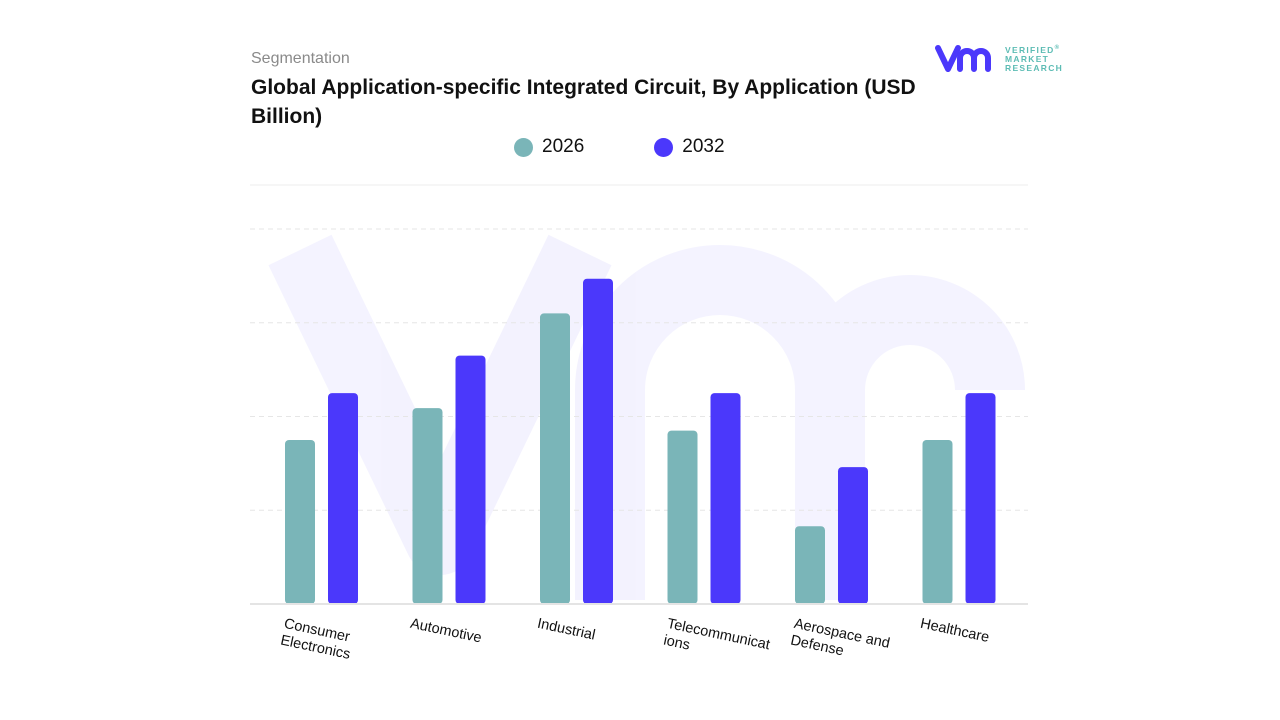  Describe the element at coordinates (427, 506) in the screenshot. I see `bar-2026-automotive` at that location.